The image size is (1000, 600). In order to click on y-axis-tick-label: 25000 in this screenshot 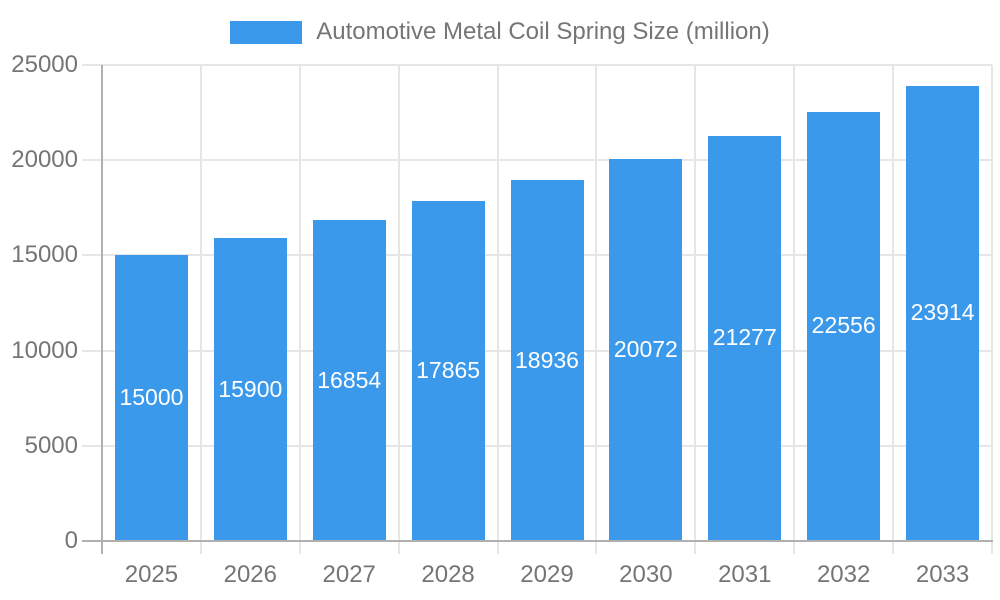, I will do `click(44, 64)`.